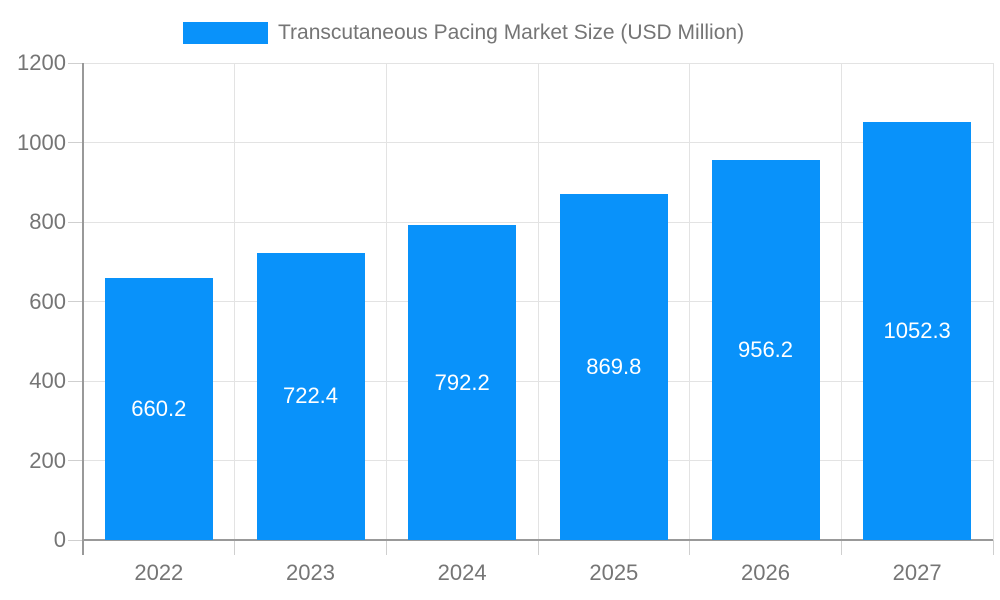 The image size is (1000, 600). I want to click on bar-value-label: 956.2, so click(765, 349).